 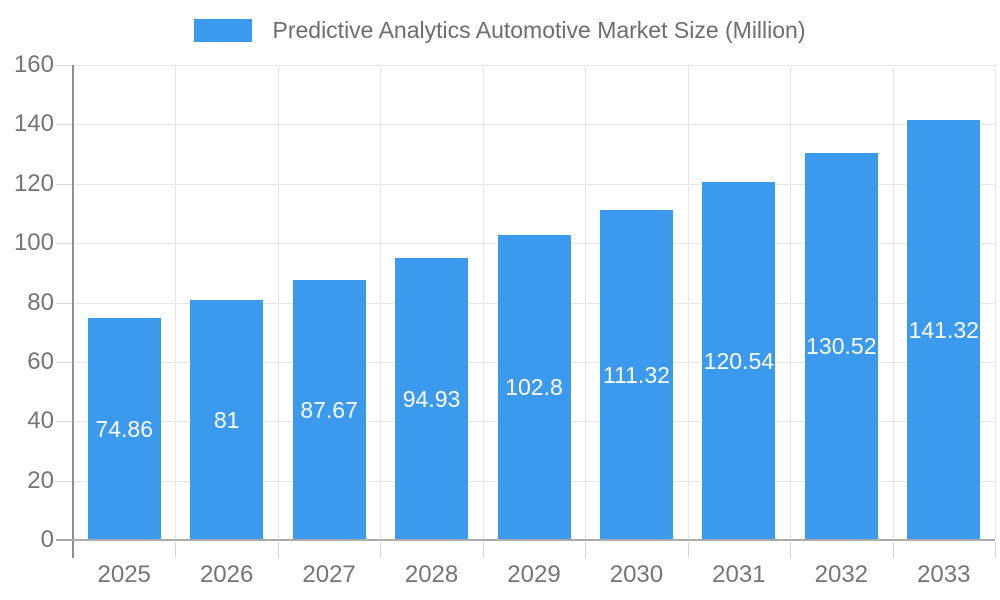 I want to click on y-tick-label: 80, so click(x=40, y=302).